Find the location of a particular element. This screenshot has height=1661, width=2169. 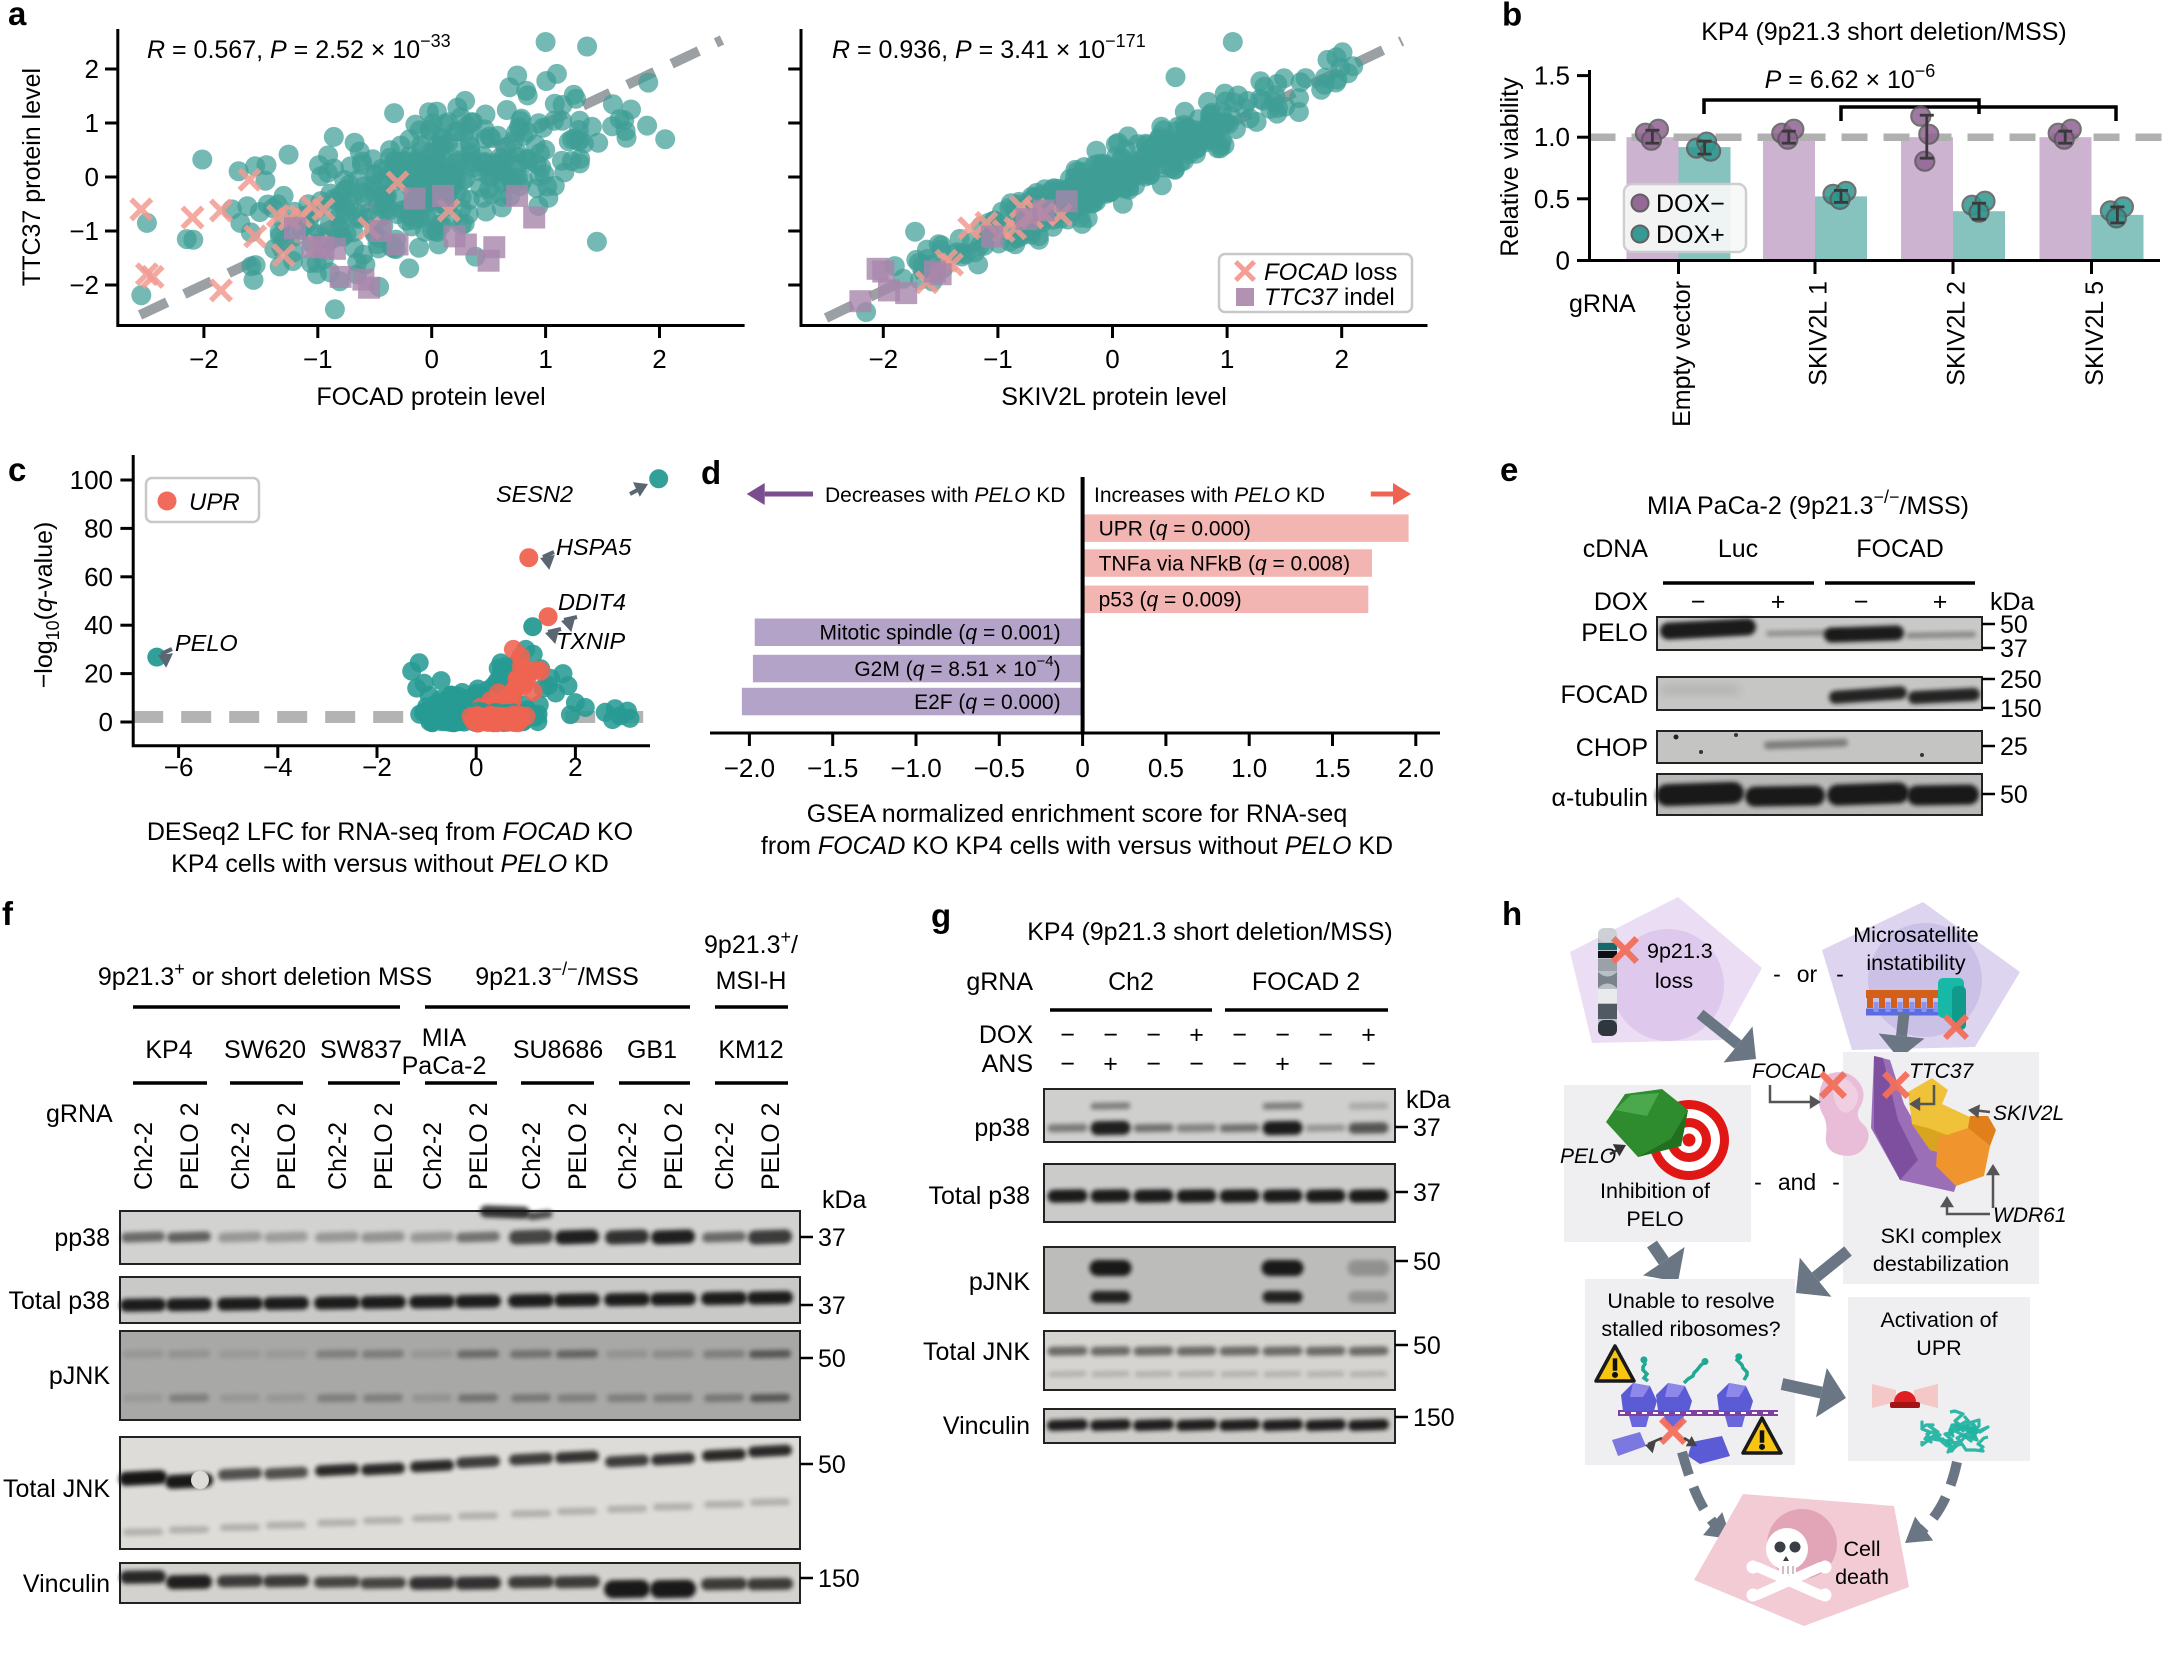

svg-text: a is located at coordinates (17, 16).